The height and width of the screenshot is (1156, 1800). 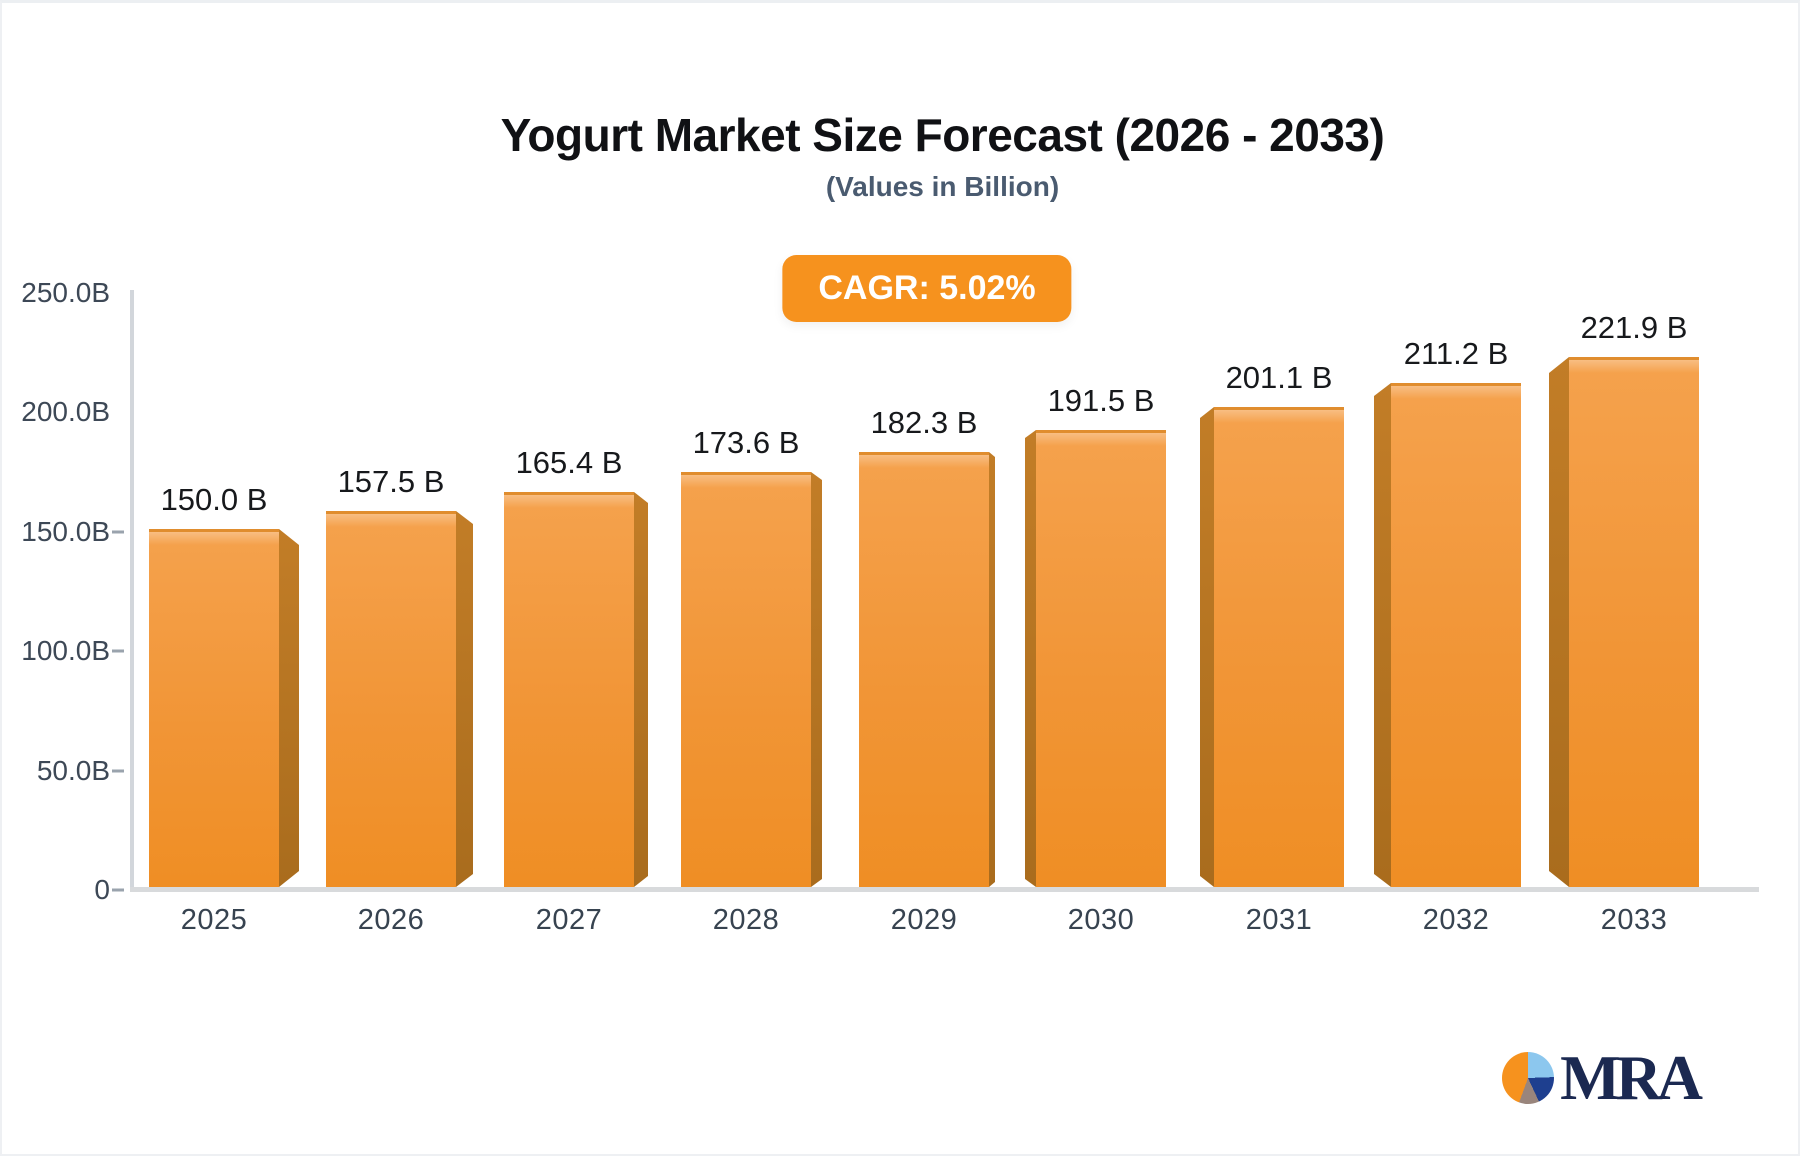 I want to click on bar-2031: 201.1 B, so click(x=1279, y=623).